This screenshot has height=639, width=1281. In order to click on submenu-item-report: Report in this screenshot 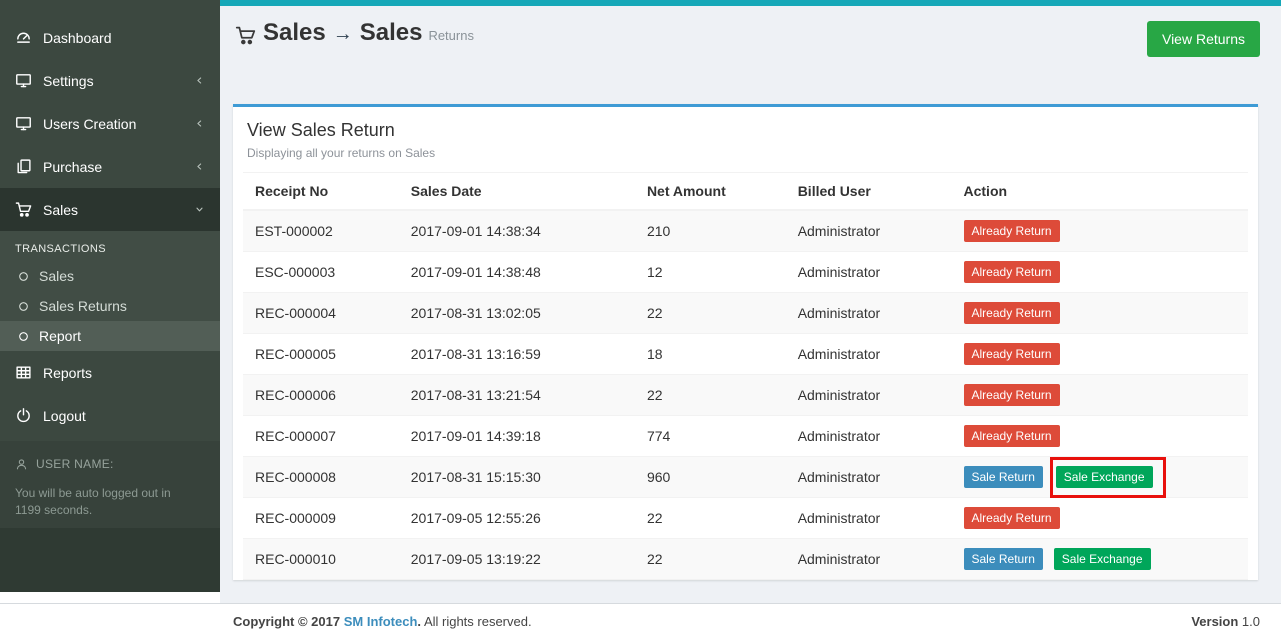, I will do `click(110, 336)`.